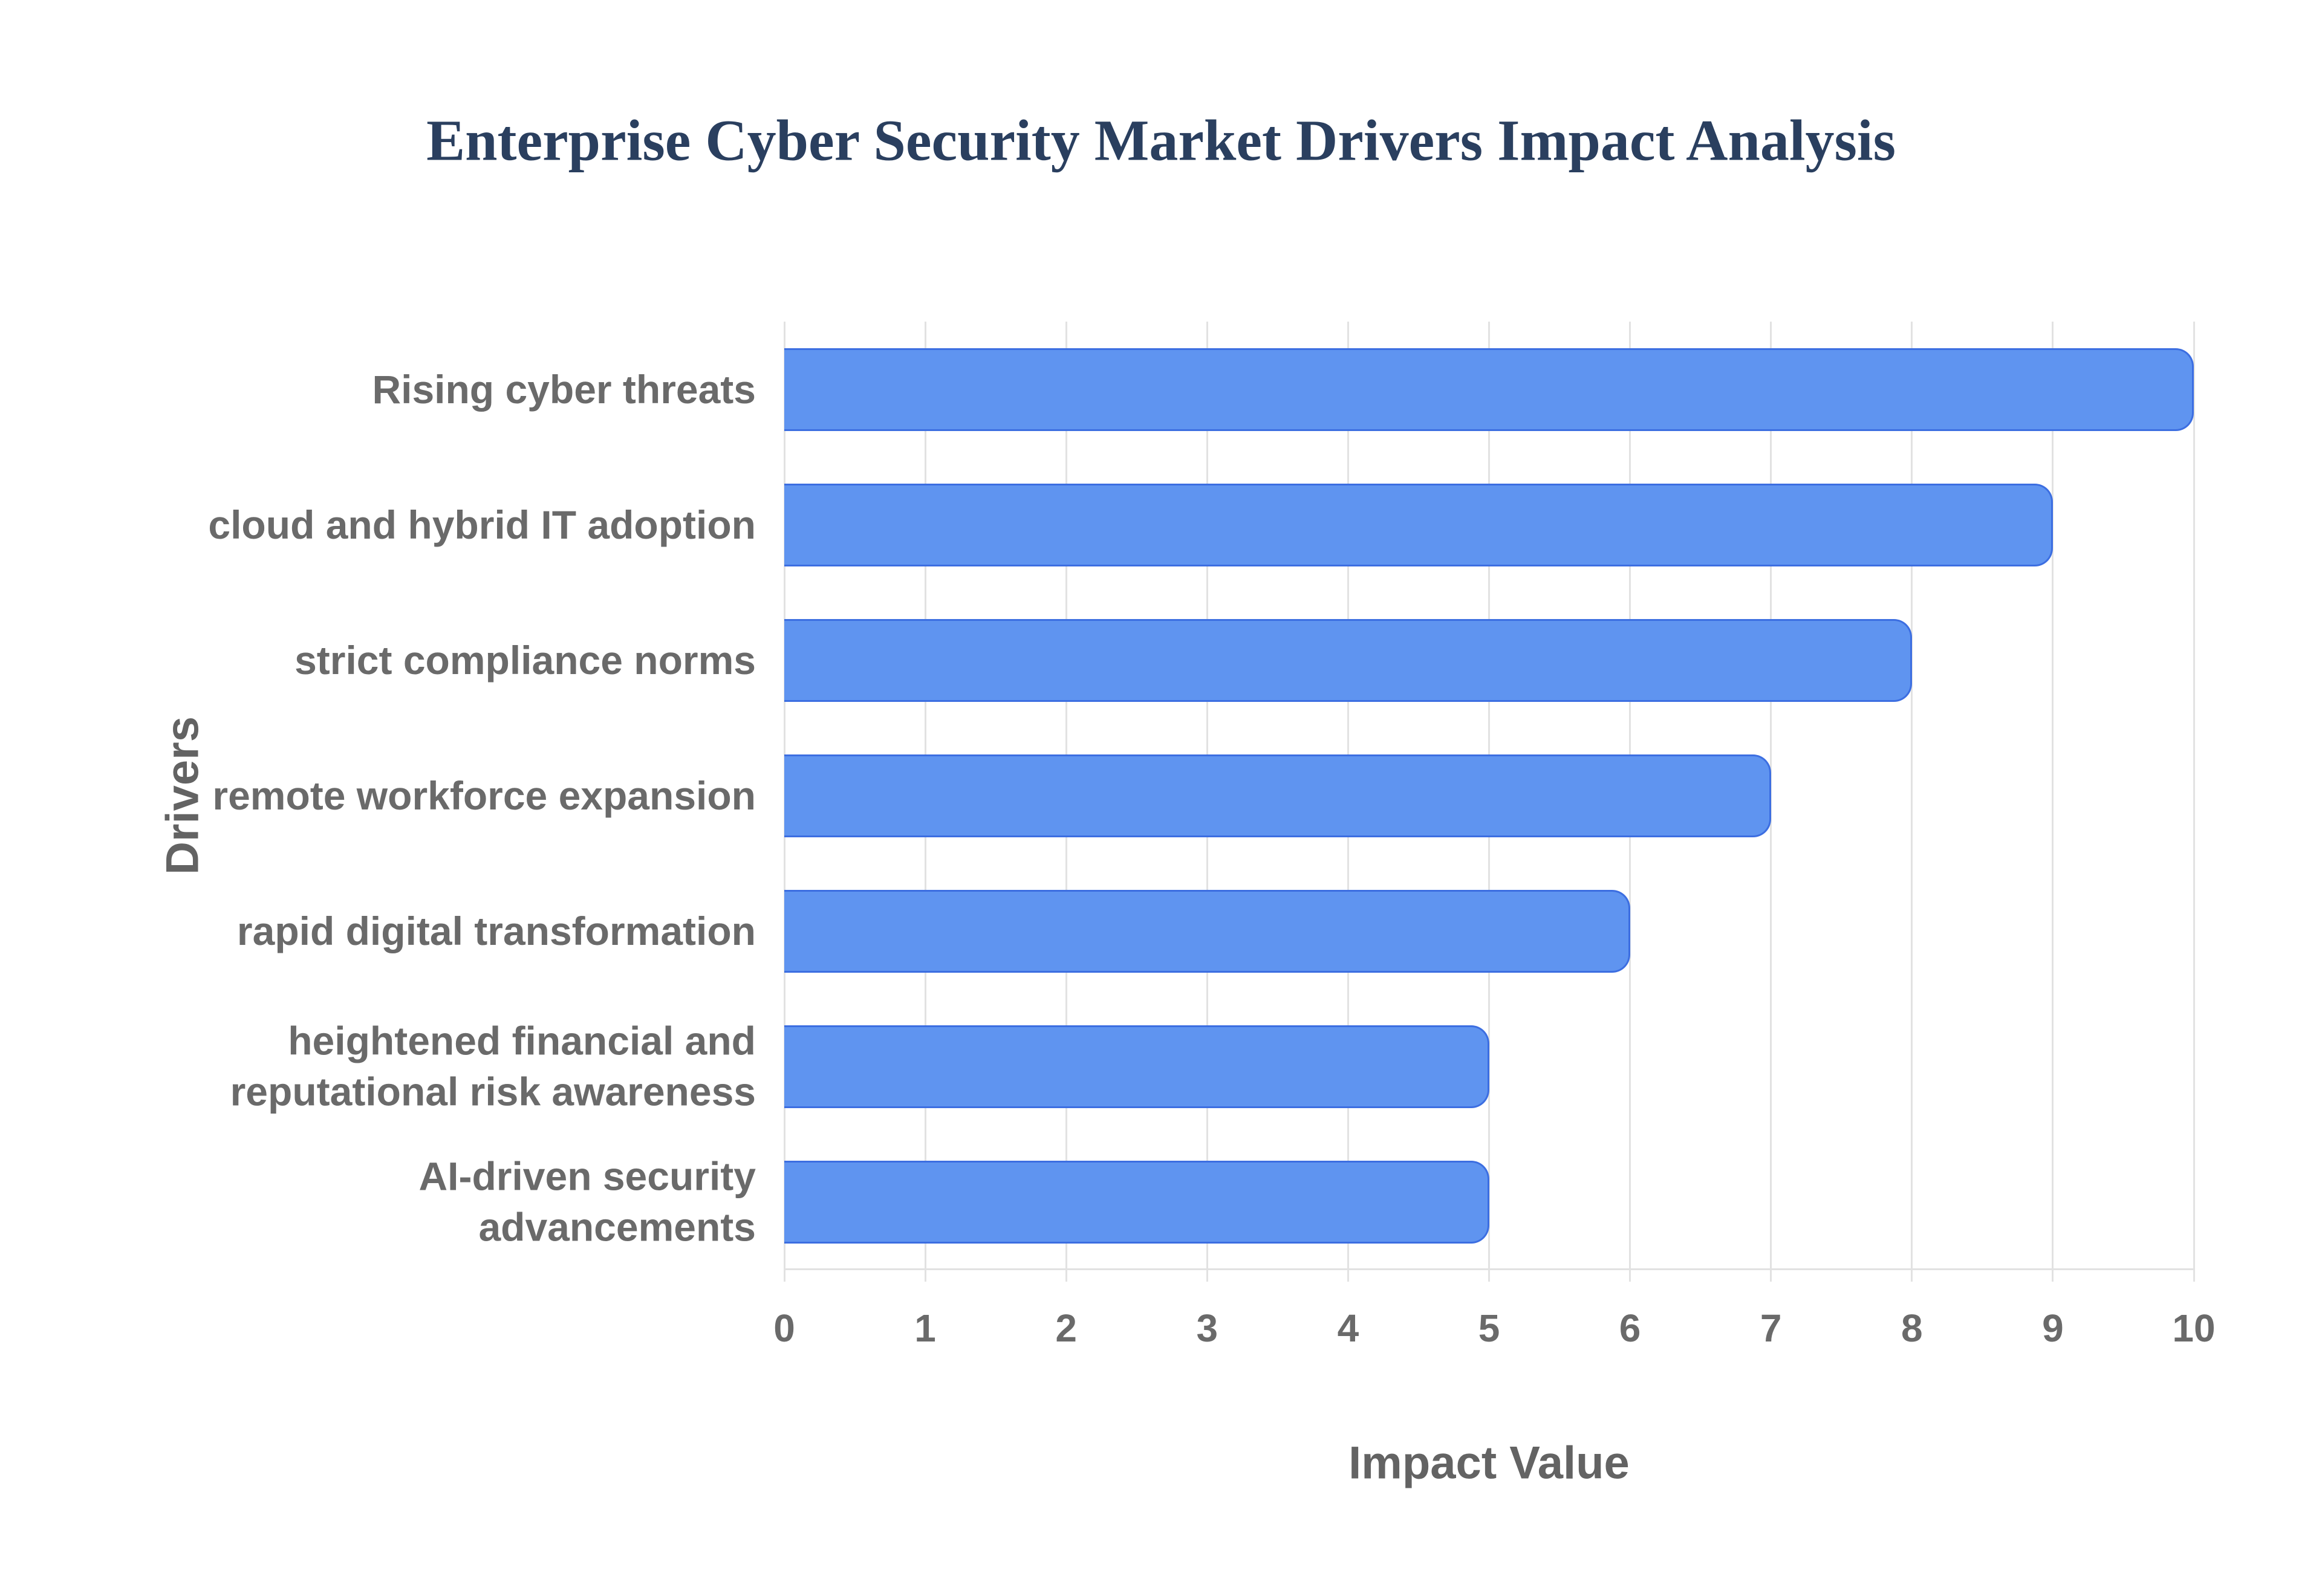  I want to click on y-category-label-6: AI-driven security advancements, so click(587, 1201).